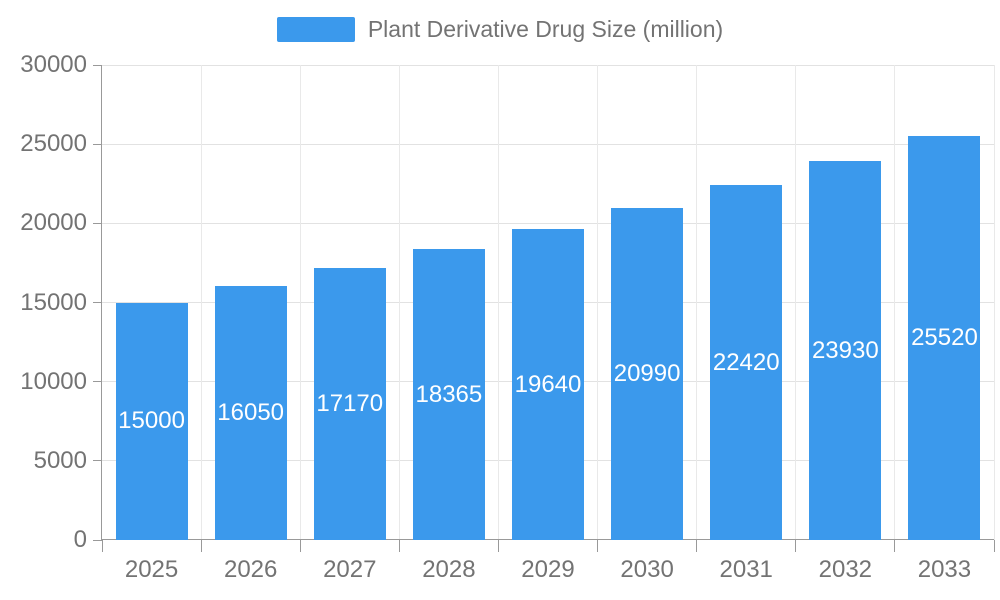  What do you see at coordinates (944, 569) in the screenshot?
I see `x-axis-label: 2033` at bounding box center [944, 569].